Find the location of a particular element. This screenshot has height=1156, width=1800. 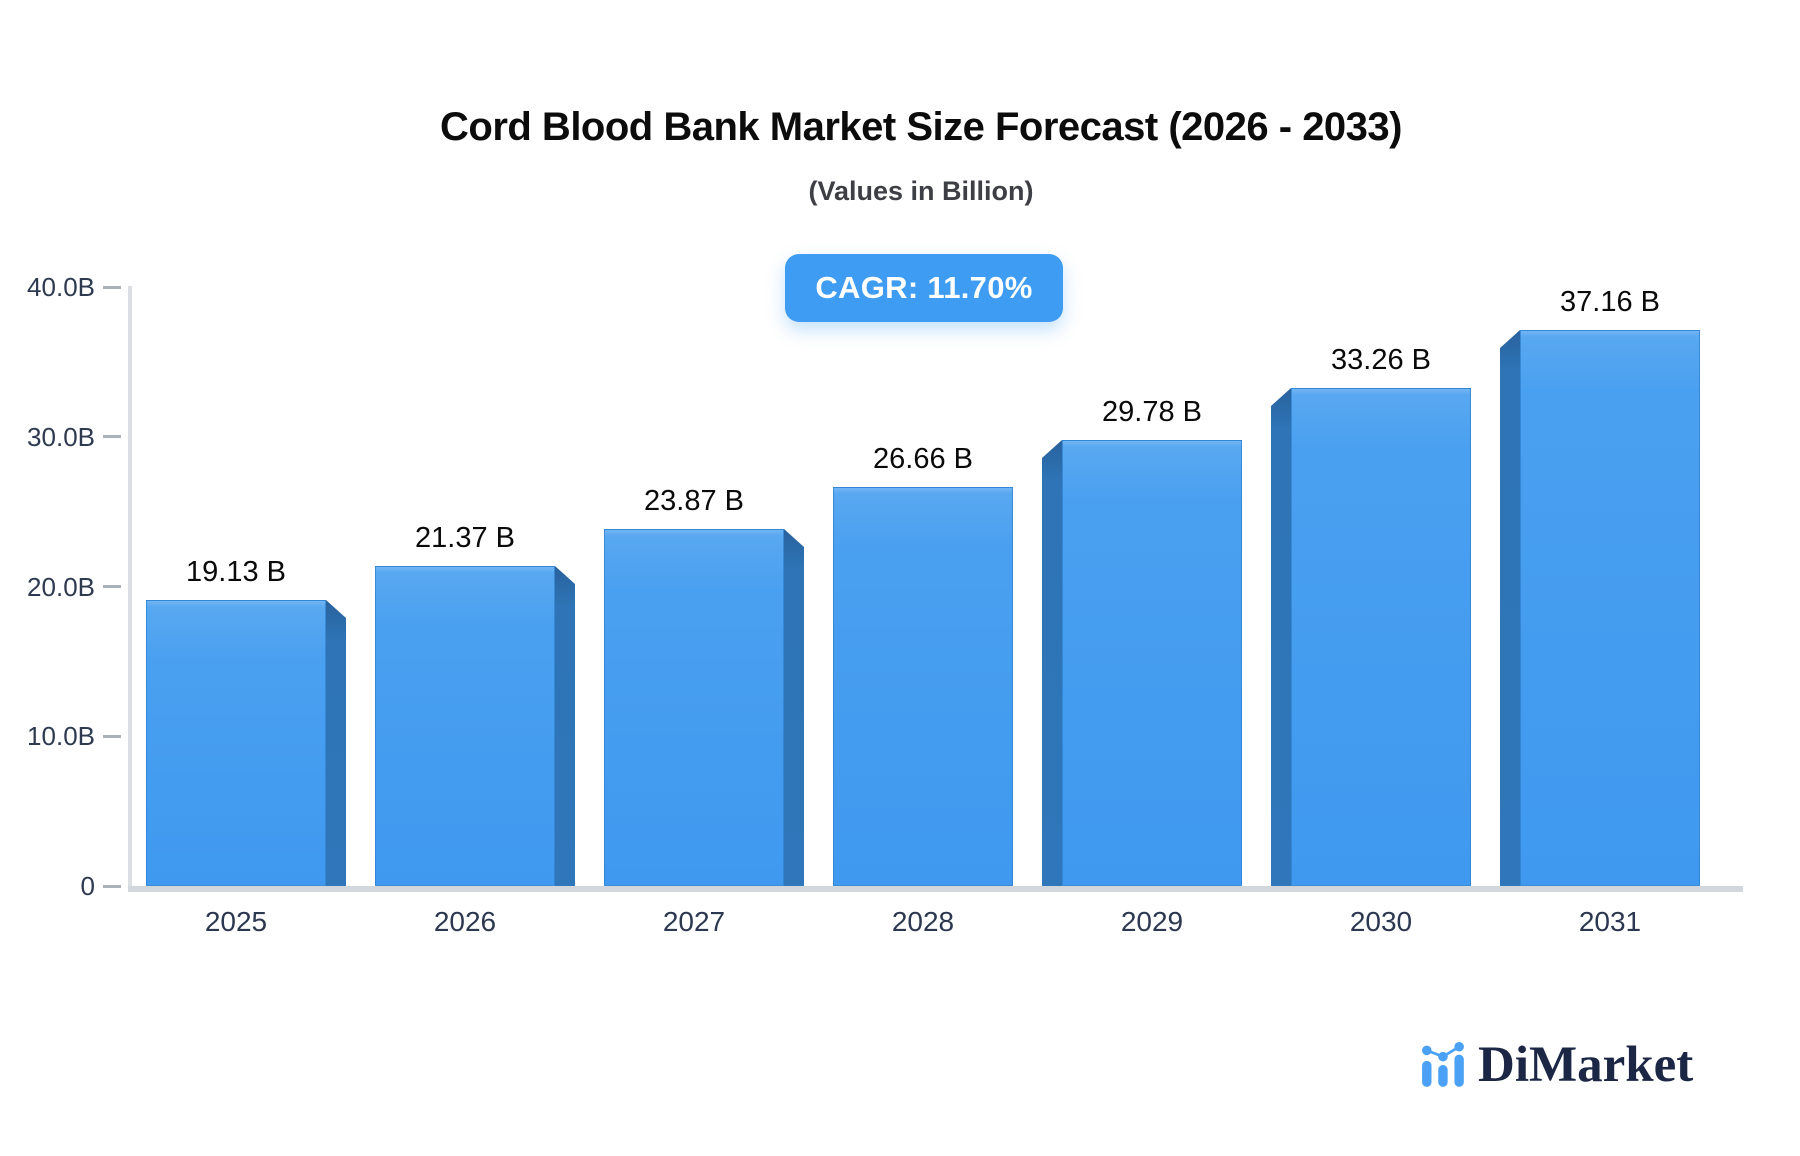

bar-side-2026 is located at coordinates (565, 726).